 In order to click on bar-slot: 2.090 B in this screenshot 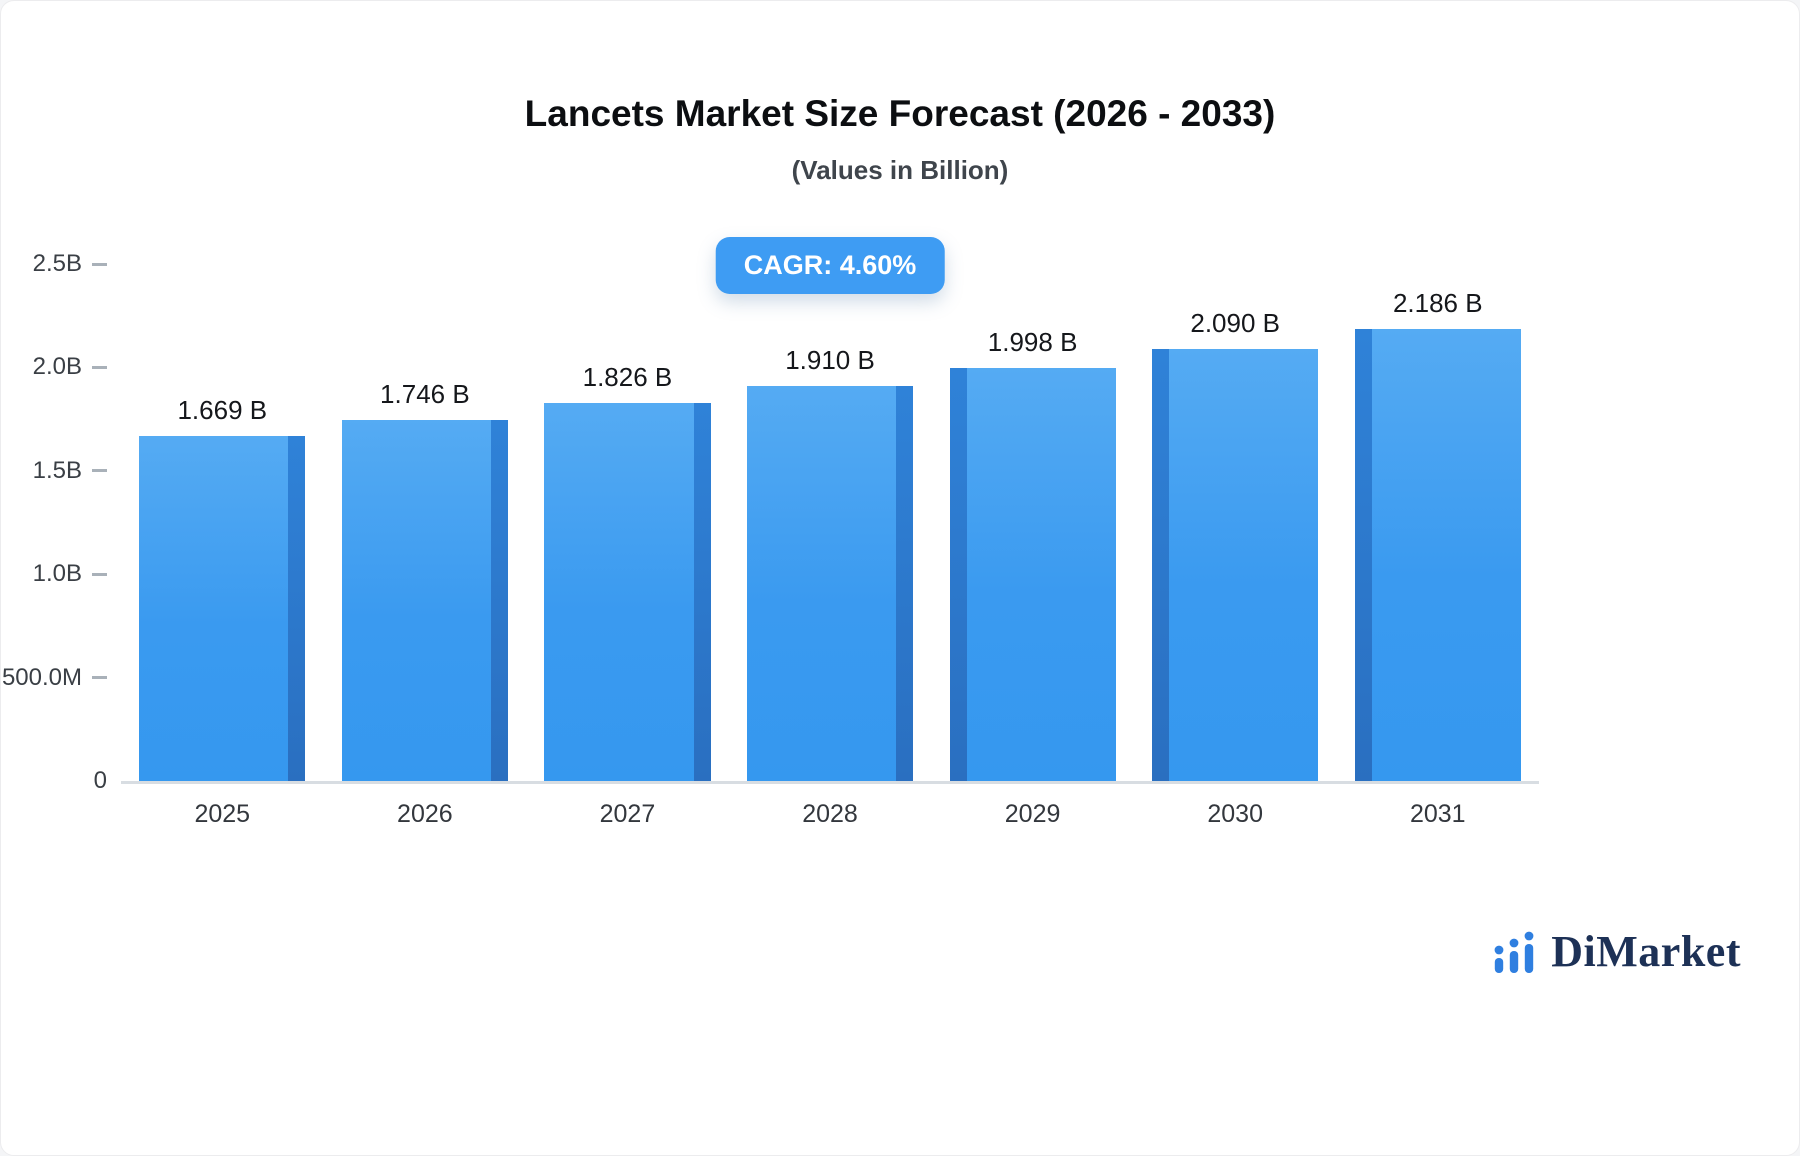, I will do `click(1235, 522)`.